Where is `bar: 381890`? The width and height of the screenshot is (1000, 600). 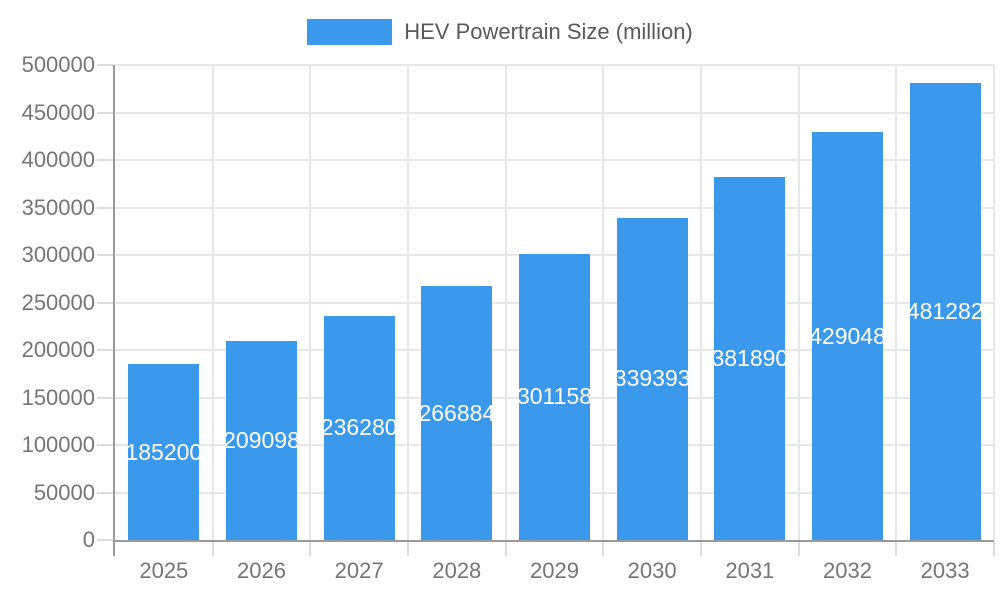
bar: 381890 is located at coordinates (750, 358).